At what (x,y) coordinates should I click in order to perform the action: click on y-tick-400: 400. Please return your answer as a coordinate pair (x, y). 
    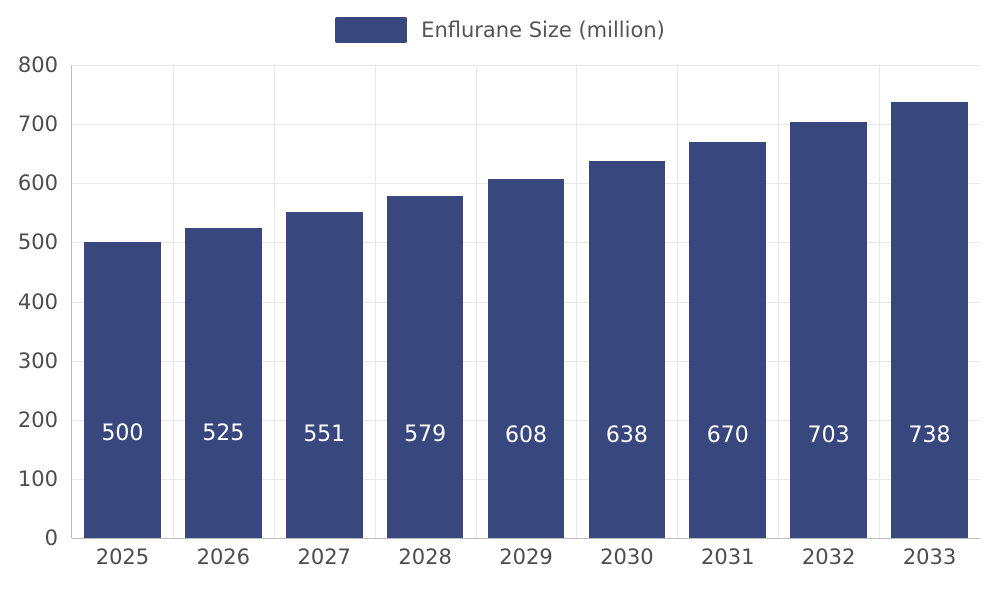
    Looking at the image, I should click on (37, 301).